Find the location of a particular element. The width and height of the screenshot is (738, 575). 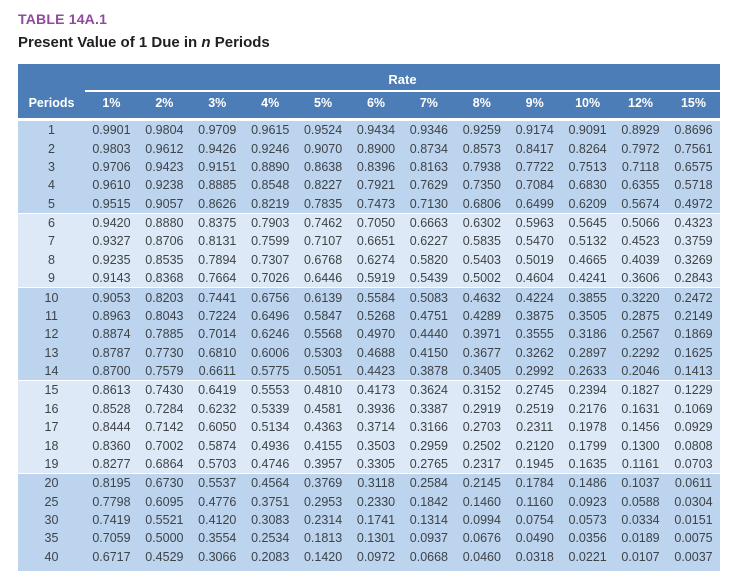

value-cell: 0.3971 is located at coordinates (482, 334).